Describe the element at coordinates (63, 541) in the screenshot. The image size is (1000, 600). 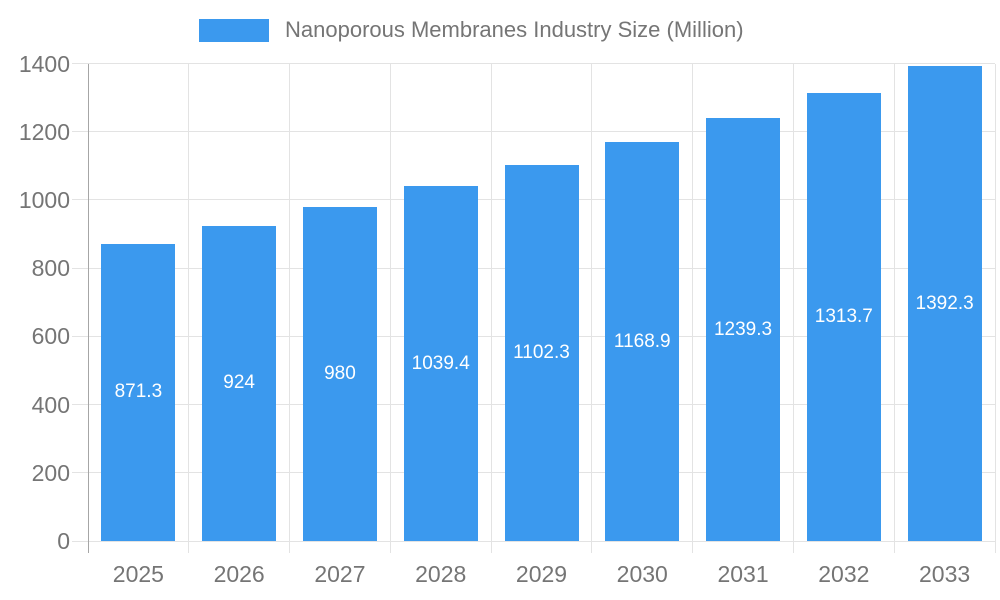
I see `y-tick-label: 0` at that location.